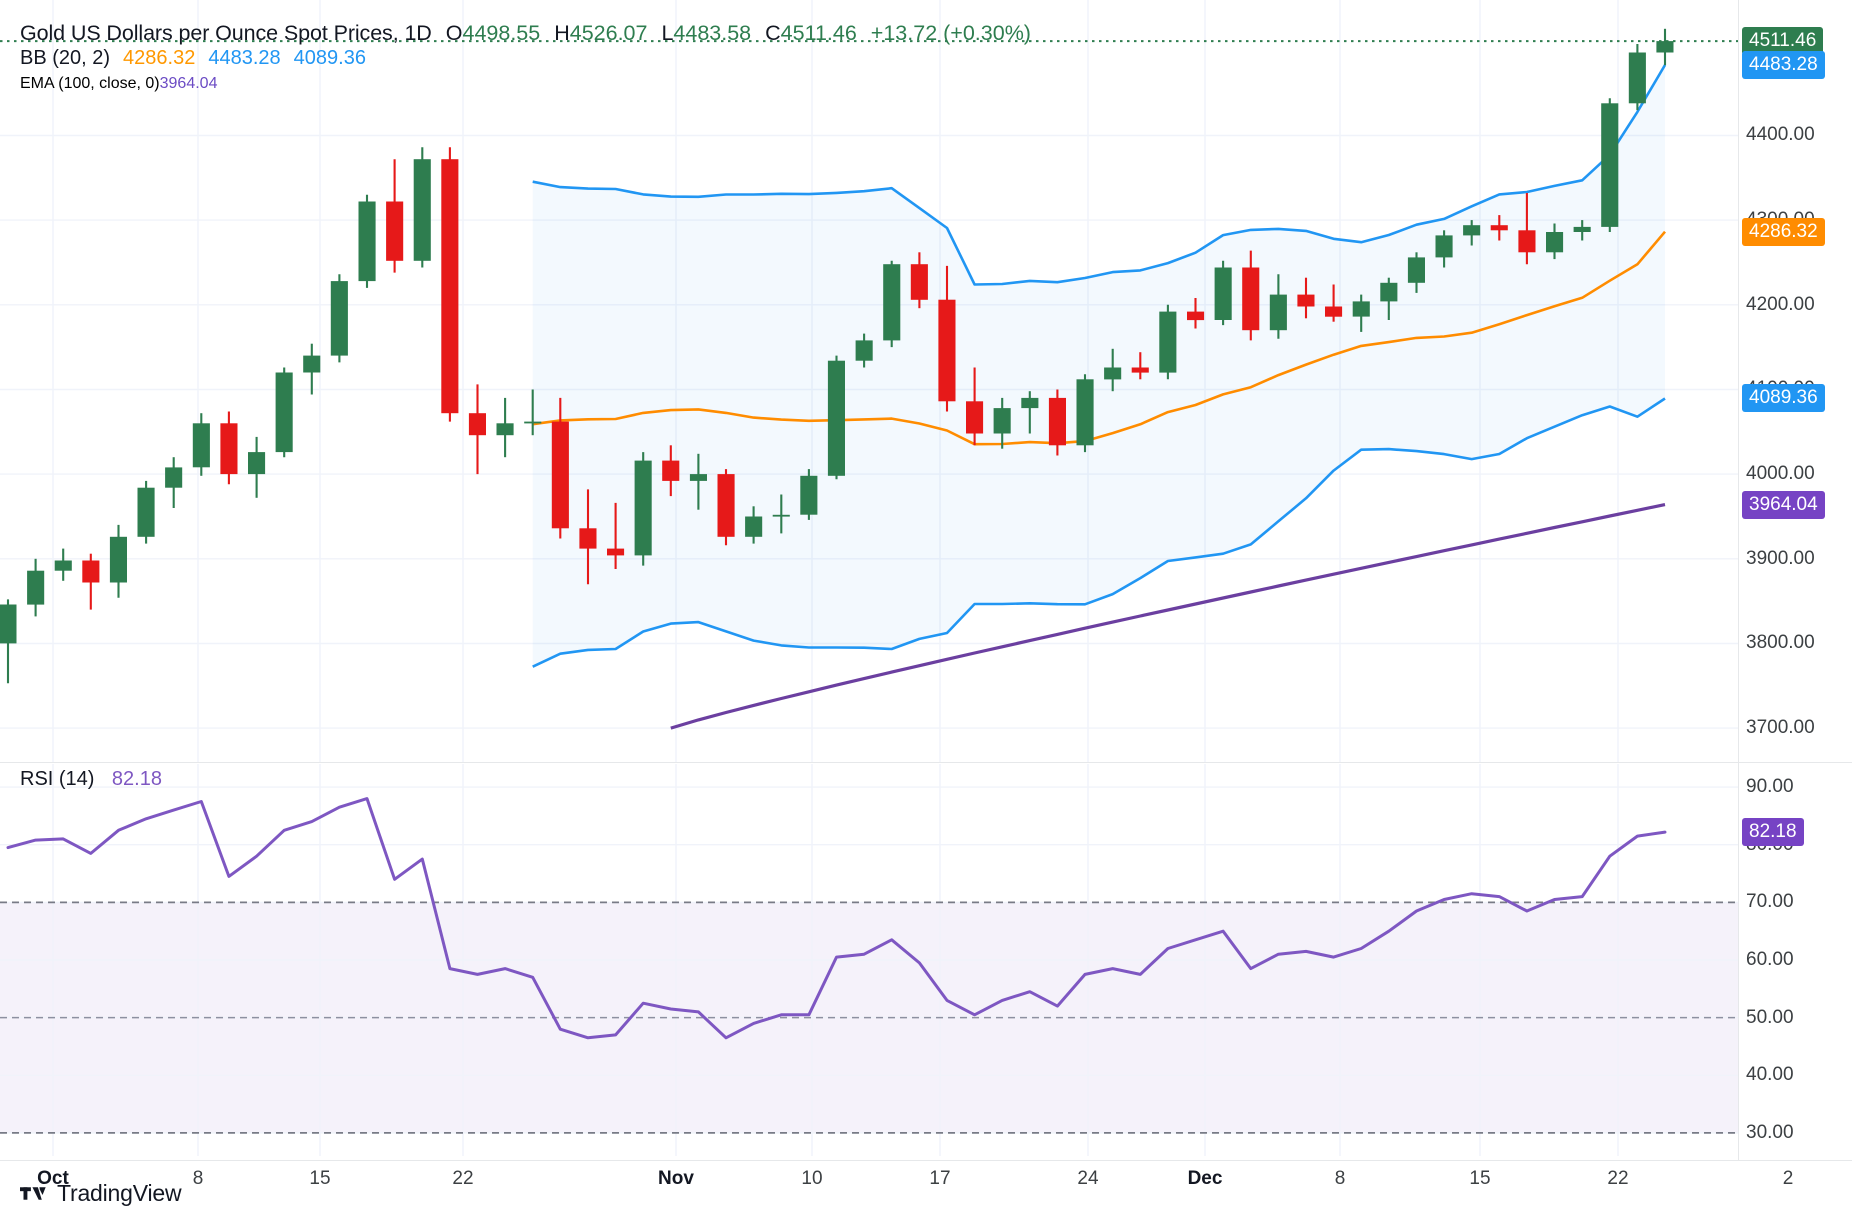 This screenshot has height=1220, width=1852. Describe the element at coordinates (1780, 728) in the screenshot. I see `price-axis-tick: 3700.00` at that location.